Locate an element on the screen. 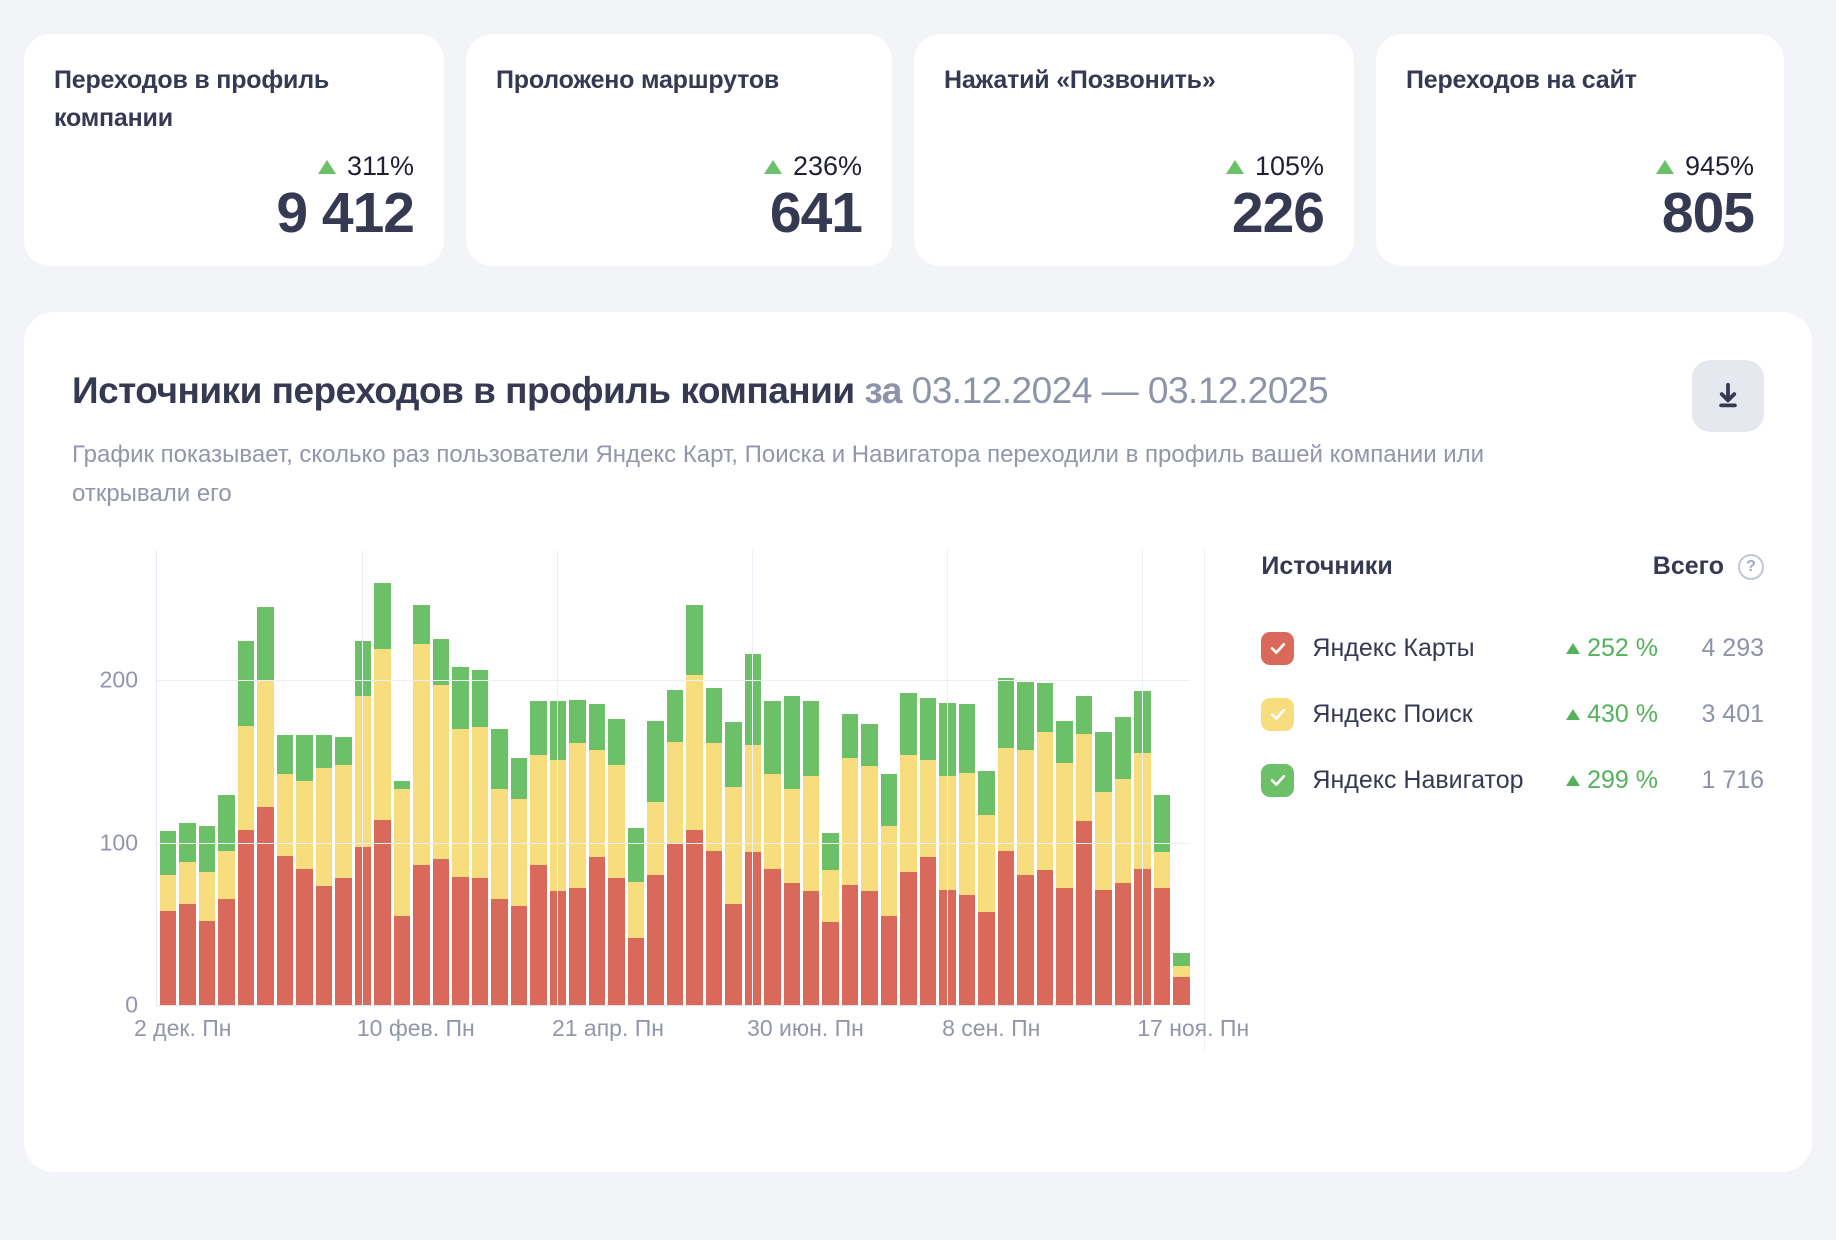 The width and height of the screenshot is (1836, 1240). legend-label: Яндекс Поиск is located at coordinates (1392, 713).